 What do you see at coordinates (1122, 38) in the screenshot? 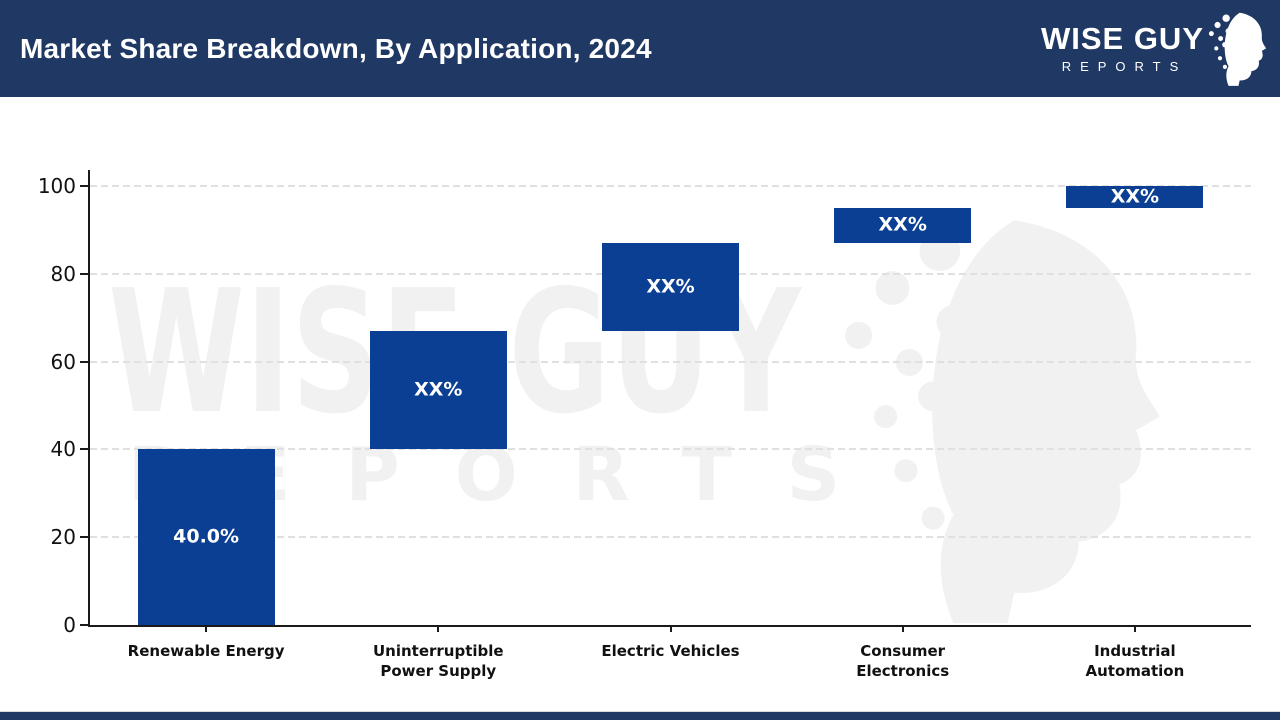
I see `logo-wordmark: WISE GUY` at bounding box center [1122, 38].